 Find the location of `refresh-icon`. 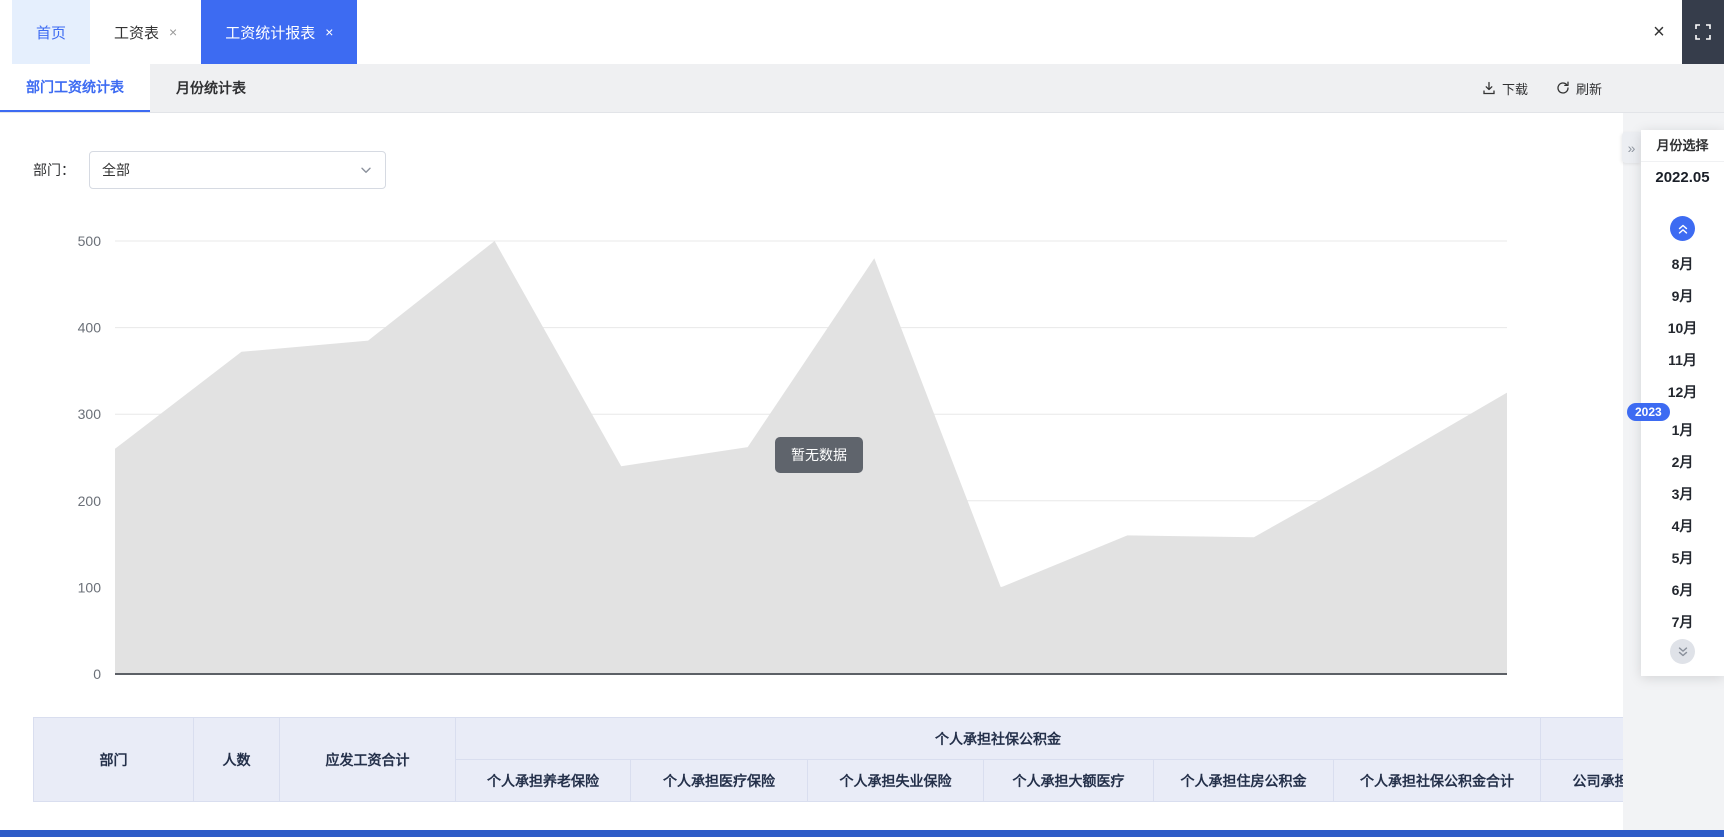

refresh-icon is located at coordinates (1563, 87).